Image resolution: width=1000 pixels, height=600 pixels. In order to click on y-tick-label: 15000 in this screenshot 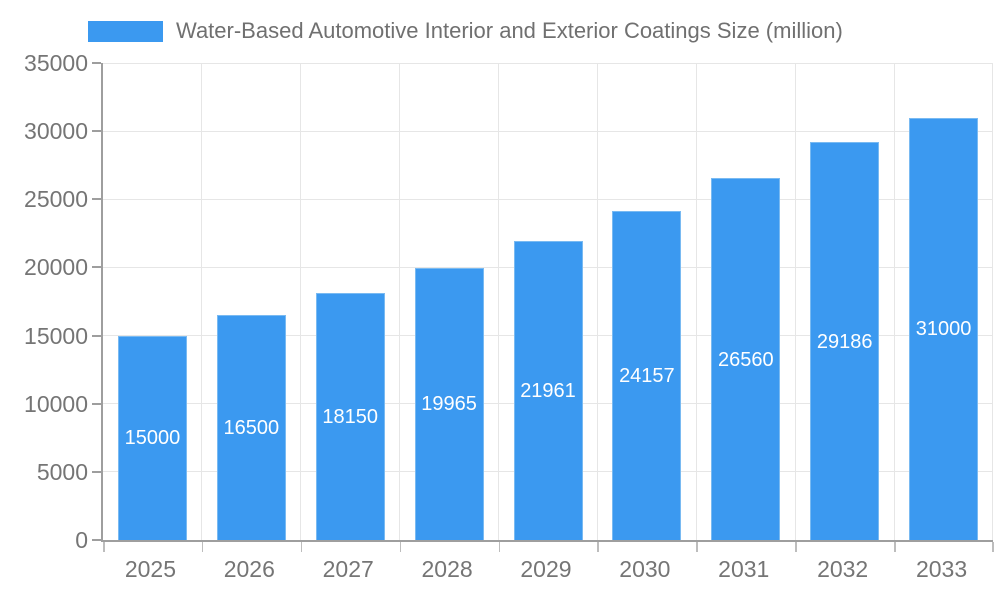, I will do `click(56, 335)`.